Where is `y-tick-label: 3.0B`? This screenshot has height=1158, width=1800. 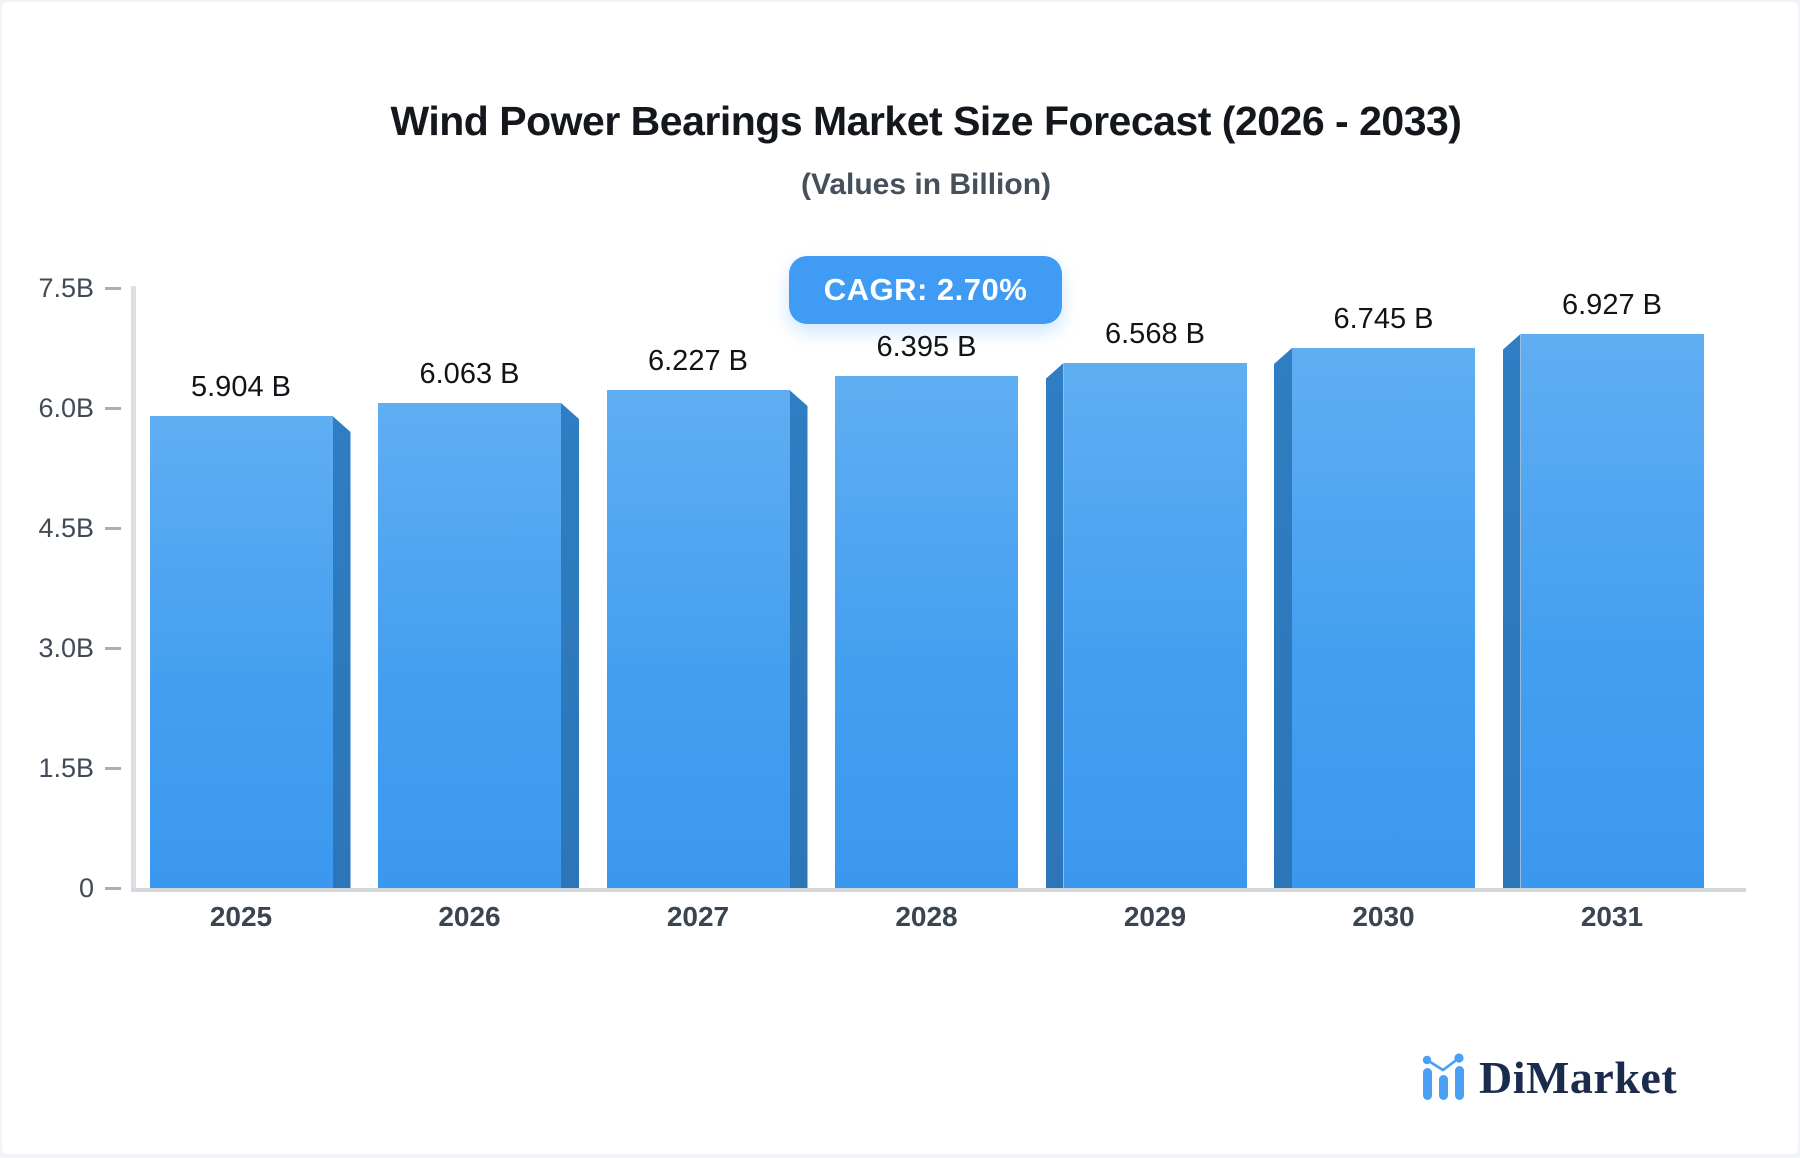 y-tick-label: 3.0B is located at coordinates (66, 648).